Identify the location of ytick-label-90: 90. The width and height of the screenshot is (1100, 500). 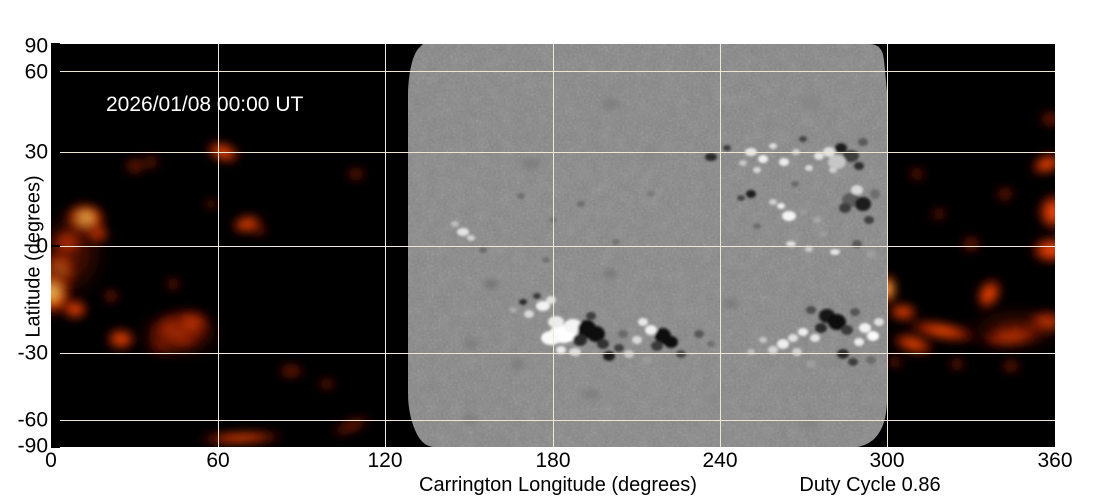
(36, 46).